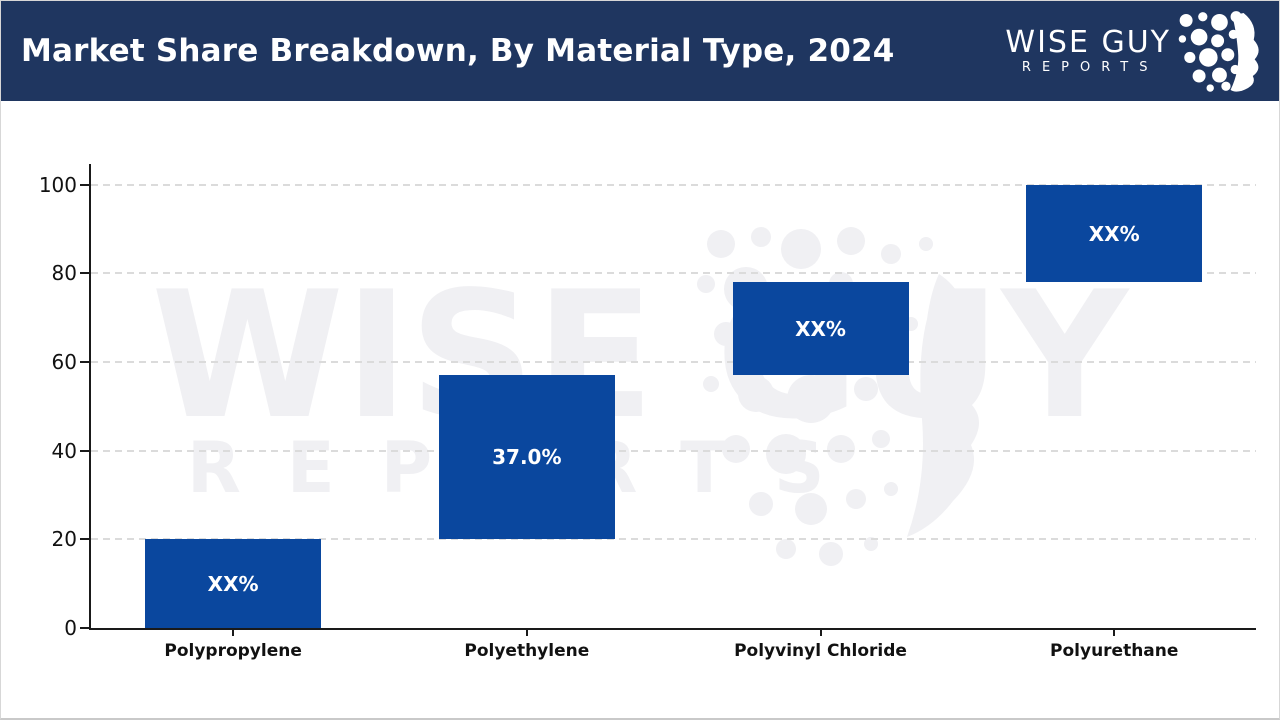 The width and height of the screenshot is (1280, 720). What do you see at coordinates (64, 362) in the screenshot?
I see `y-tick-label: 60` at bounding box center [64, 362].